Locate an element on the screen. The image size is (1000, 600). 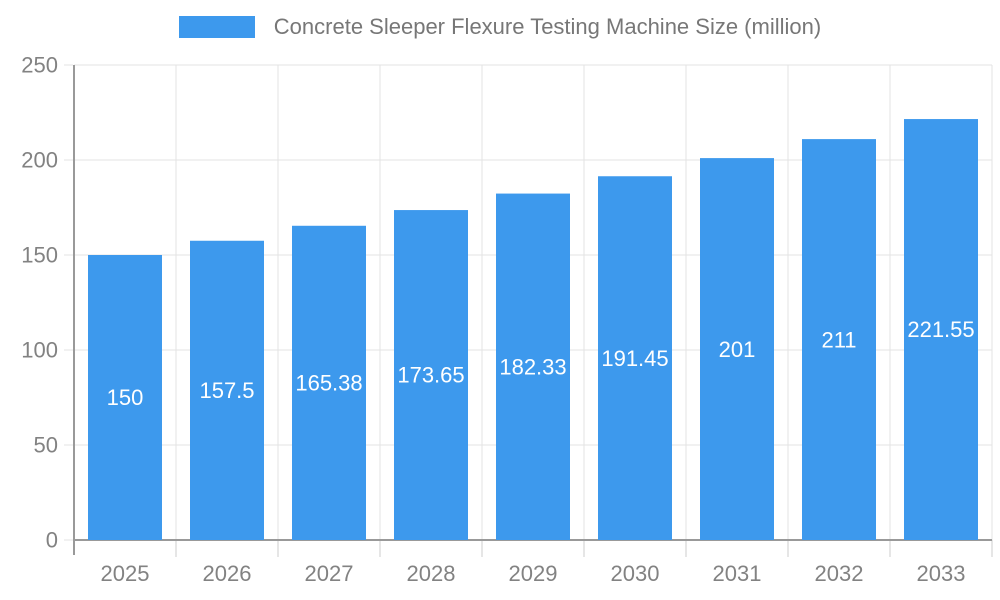
y-tick-label: 150 is located at coordinates (39, 255).